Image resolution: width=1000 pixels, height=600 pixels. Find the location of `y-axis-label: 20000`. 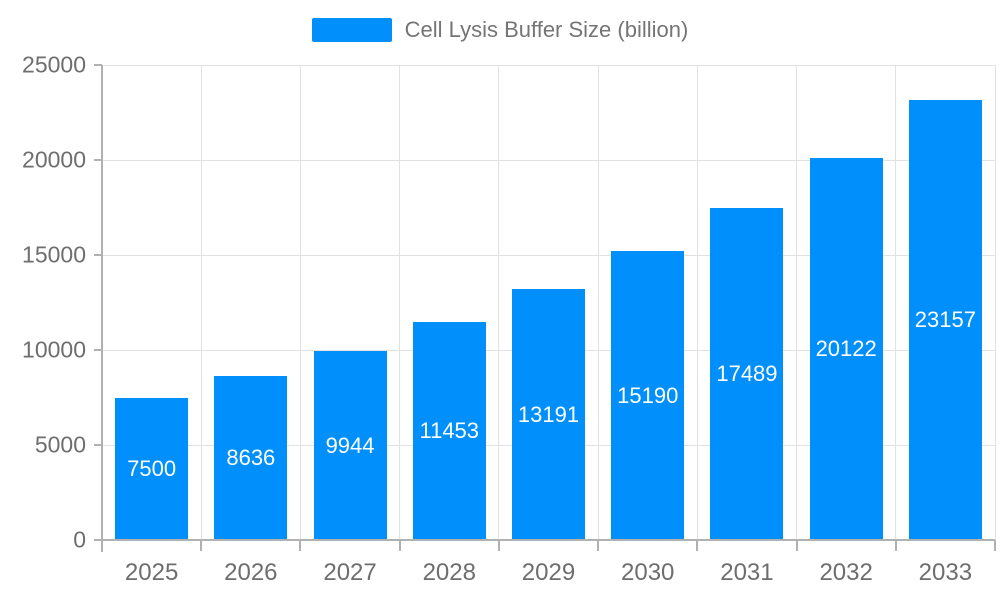

y-axis-label: 20000 is located at coordinates (54, 159).